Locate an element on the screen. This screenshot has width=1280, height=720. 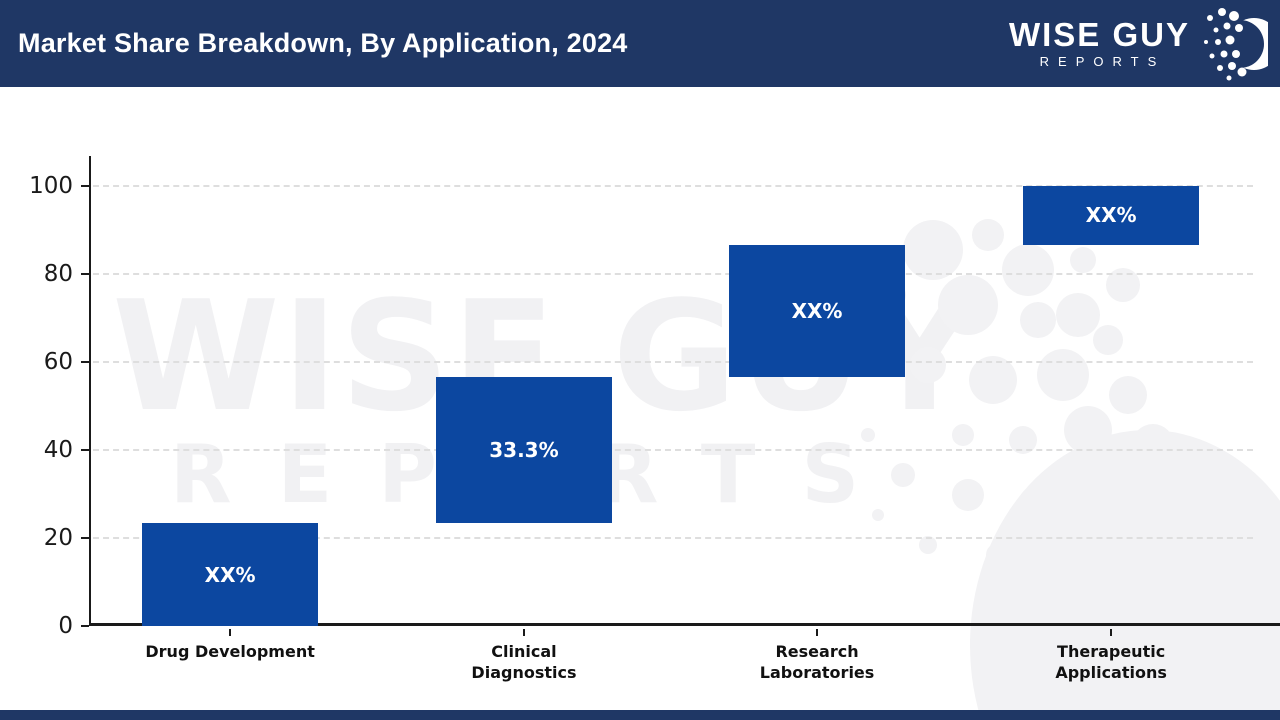
x-category-label-line: Drug Development is located at coordinates (230, 651).